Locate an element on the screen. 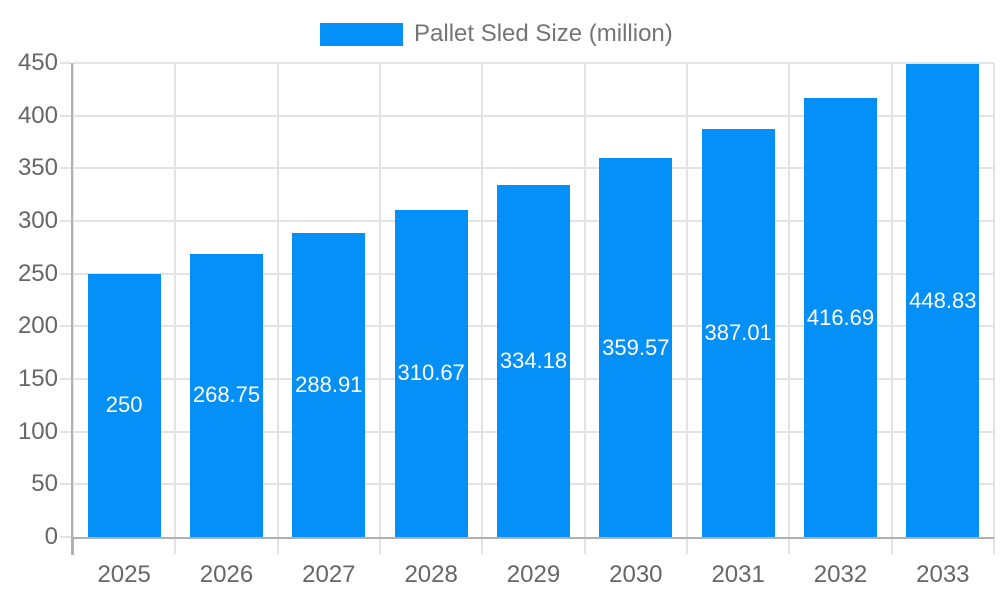  bar: 359.57 is located at coordinates (636, 347).